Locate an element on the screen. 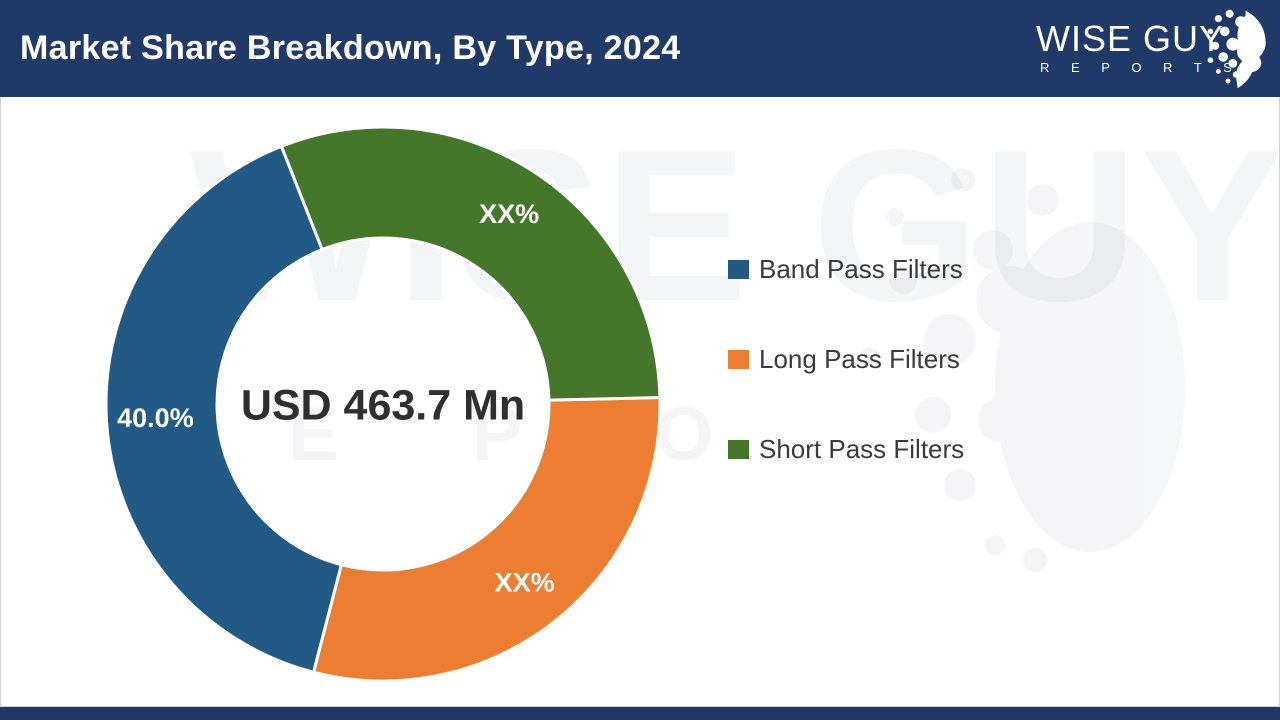  legend-label: Short Pass Filters is located at coordinates (862, 448).